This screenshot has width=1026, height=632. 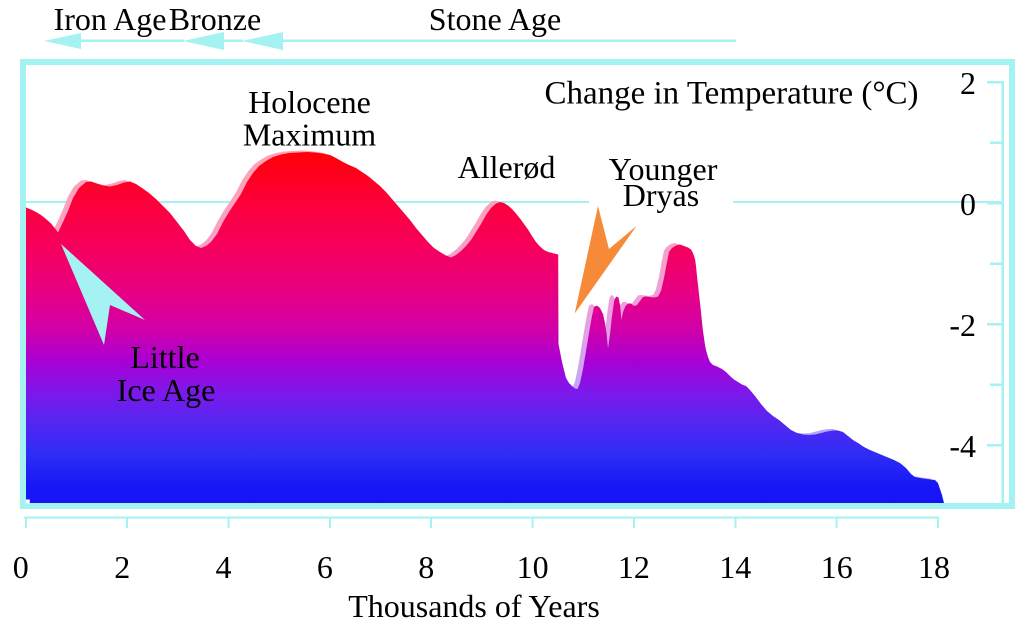 What do you see at coordinates (735, 567) in the screenshot?
I see `svg-text: 14` at bounding box center [735, 567].